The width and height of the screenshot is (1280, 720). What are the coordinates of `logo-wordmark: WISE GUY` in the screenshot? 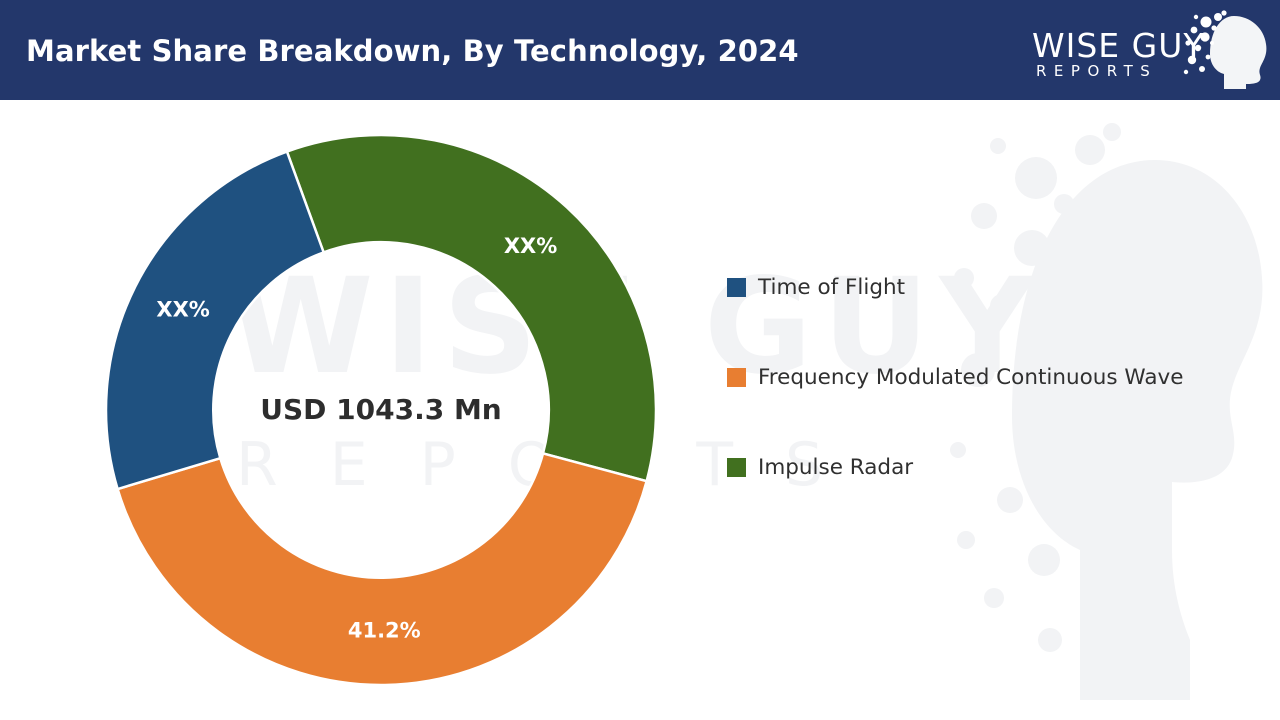 It's located at (1118, 45).